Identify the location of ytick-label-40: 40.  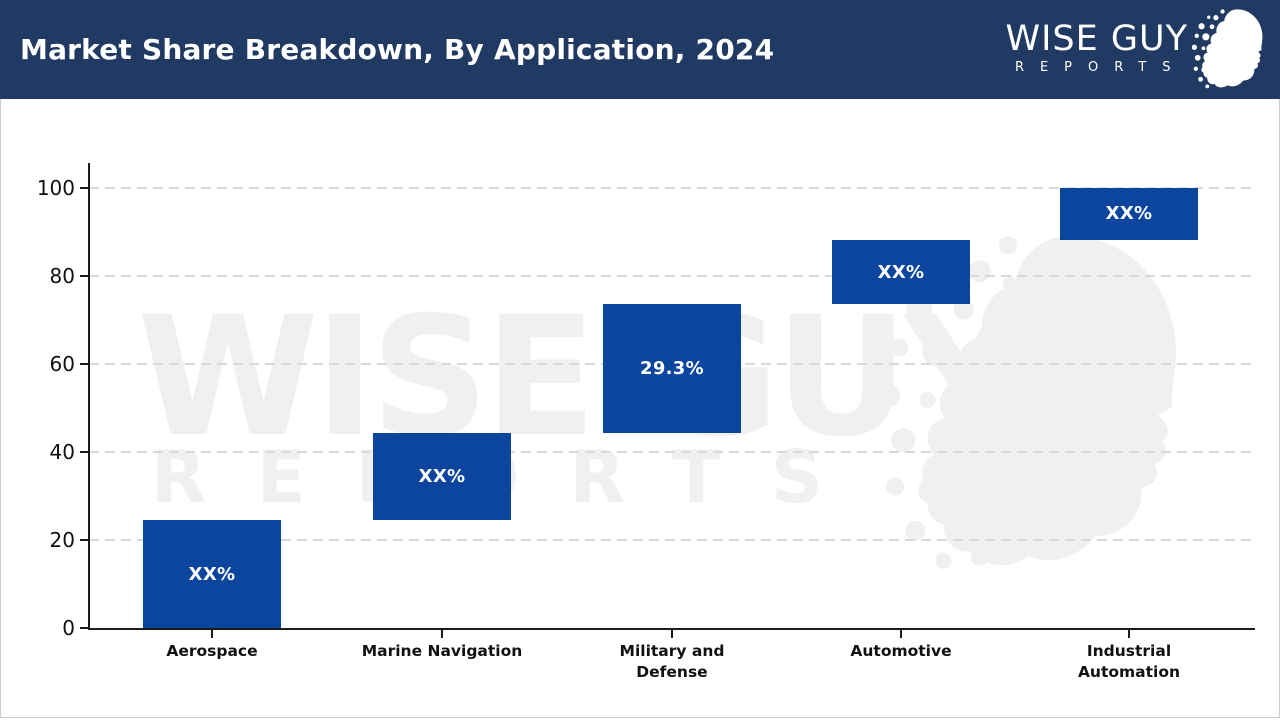
(62, 452).